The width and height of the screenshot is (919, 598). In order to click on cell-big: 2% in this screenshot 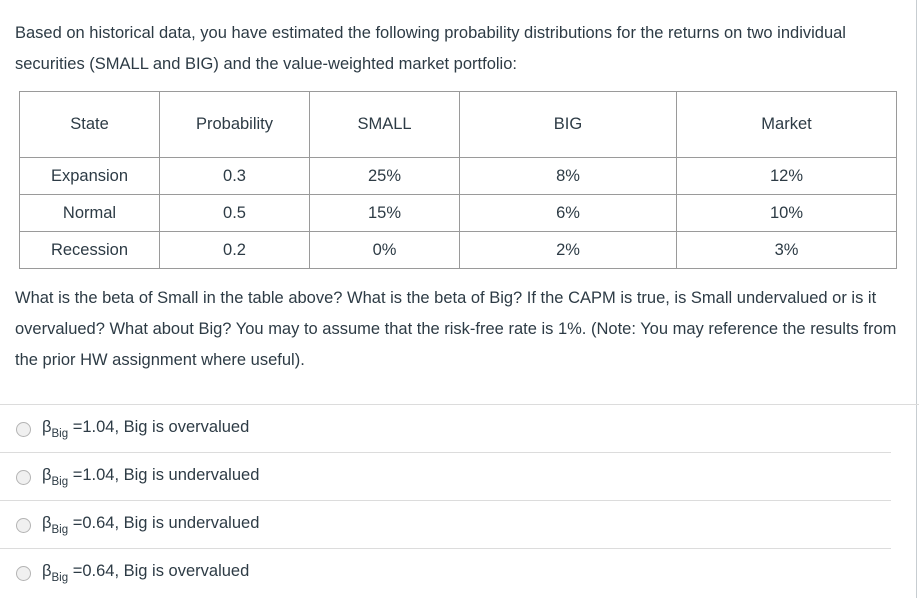, I will do `click(568, 250)`.